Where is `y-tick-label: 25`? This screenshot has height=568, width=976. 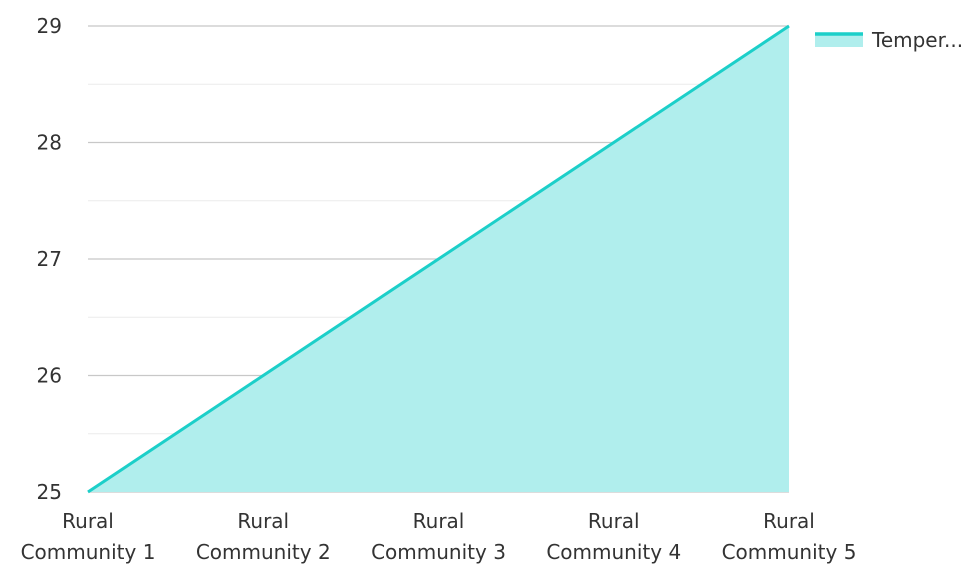
y-tick-label: 25 is located at coordinates (49, 492).